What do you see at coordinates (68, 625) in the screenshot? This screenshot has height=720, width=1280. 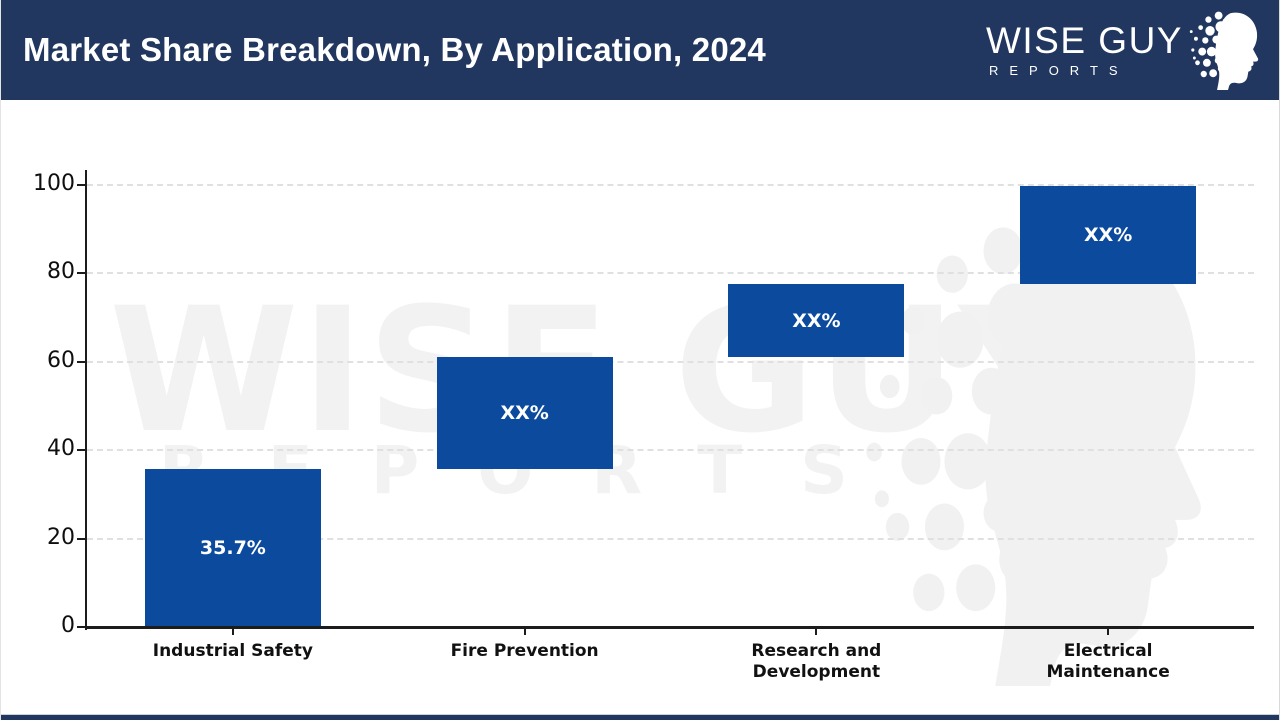 I see `y-tick-label: 0` at bounding box center [68, 625].